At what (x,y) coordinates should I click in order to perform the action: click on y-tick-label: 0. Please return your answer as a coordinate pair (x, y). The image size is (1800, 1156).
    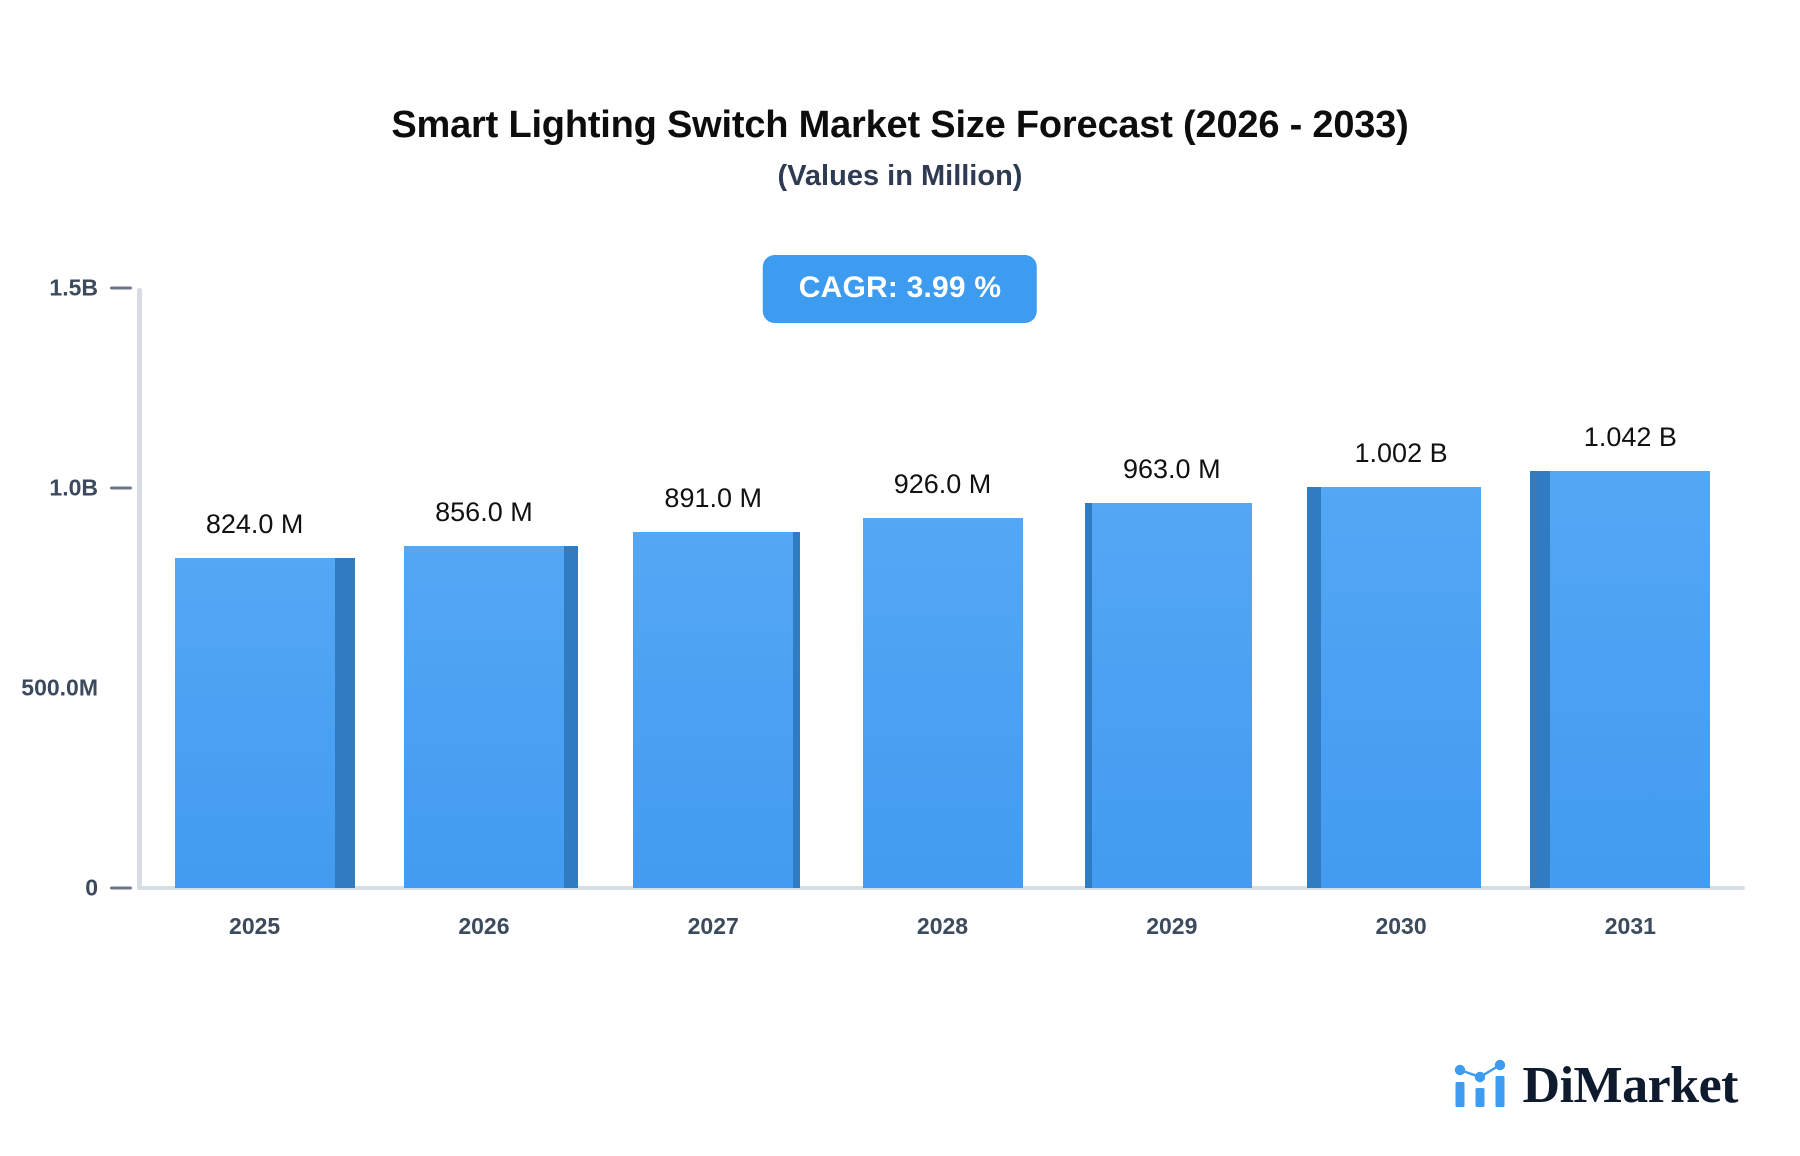
    Looking at the image, I should click on (91, 887).